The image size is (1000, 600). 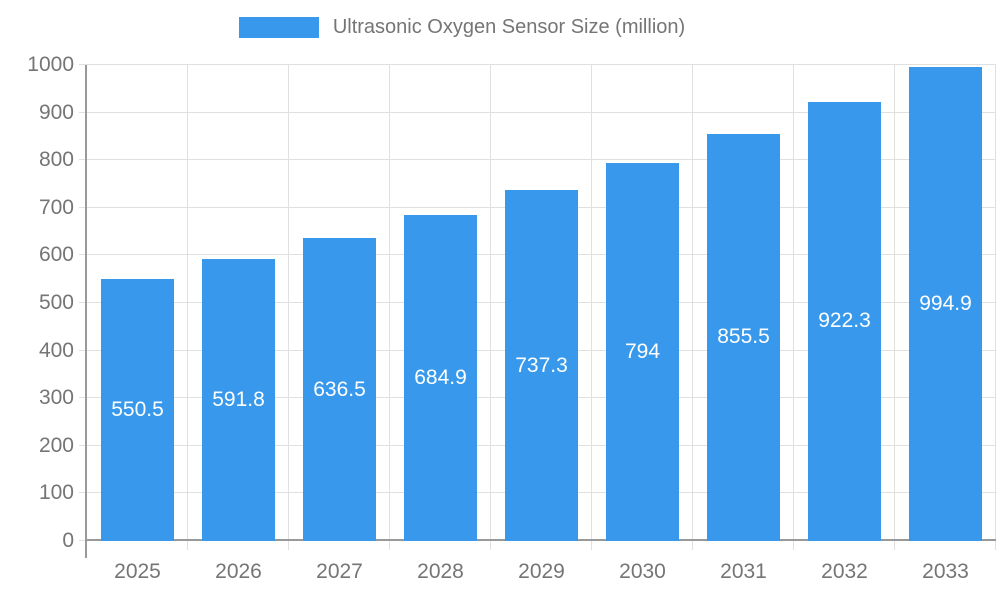 I want to click on y-tick-label: 600, so click(x=56, y=255).